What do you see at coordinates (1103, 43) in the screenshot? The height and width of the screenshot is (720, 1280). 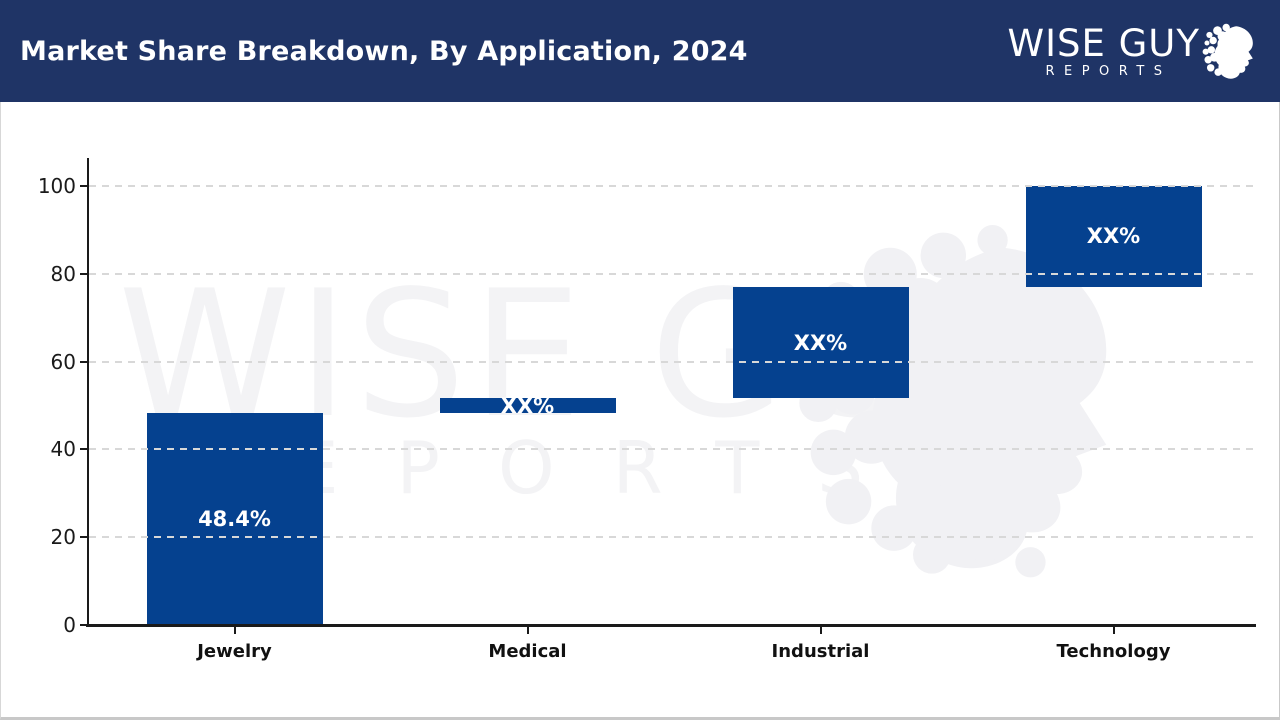 I see `logo-wordmark: WISE GUY` at bounding box center [1103, 43].